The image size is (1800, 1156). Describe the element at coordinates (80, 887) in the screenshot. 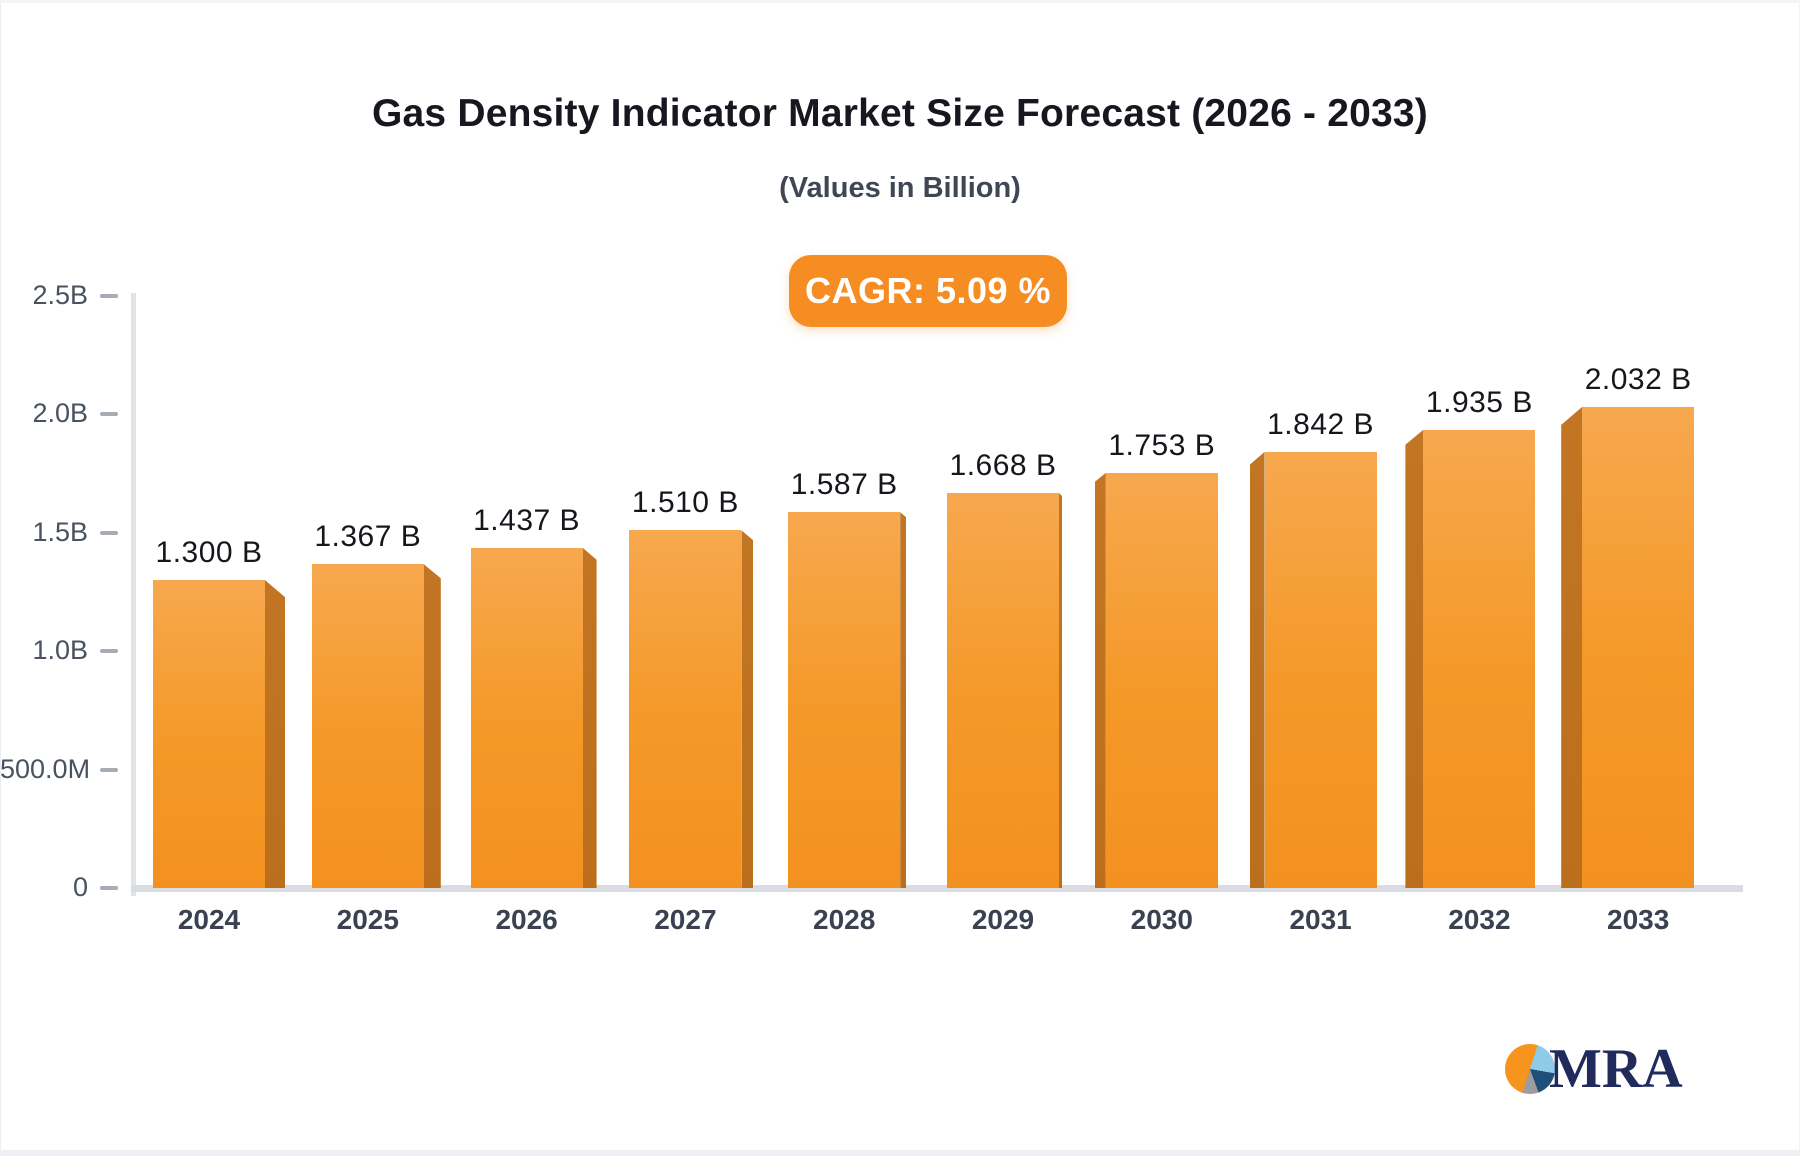

I see `y-axis-tick-label: 0` at that location.